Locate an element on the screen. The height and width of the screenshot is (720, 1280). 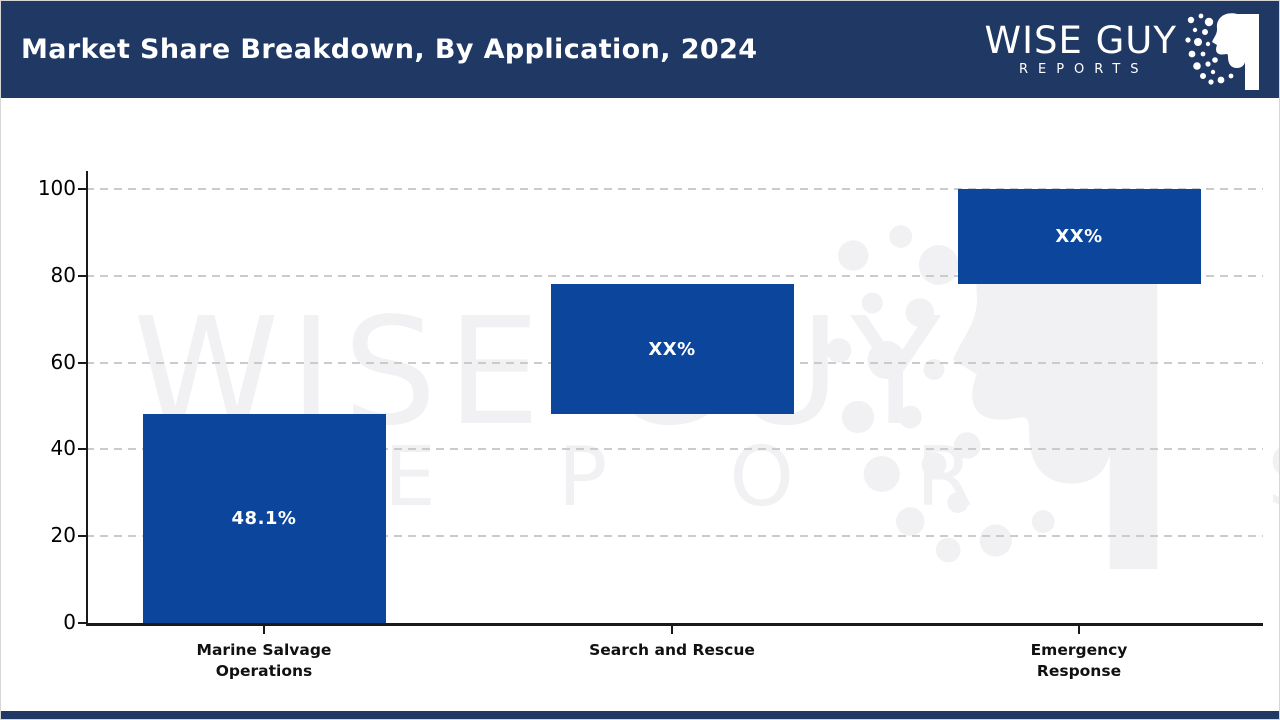
wiseguy-logo-text: WISE GUY REPORTS is located at coordinates (1081, 49).